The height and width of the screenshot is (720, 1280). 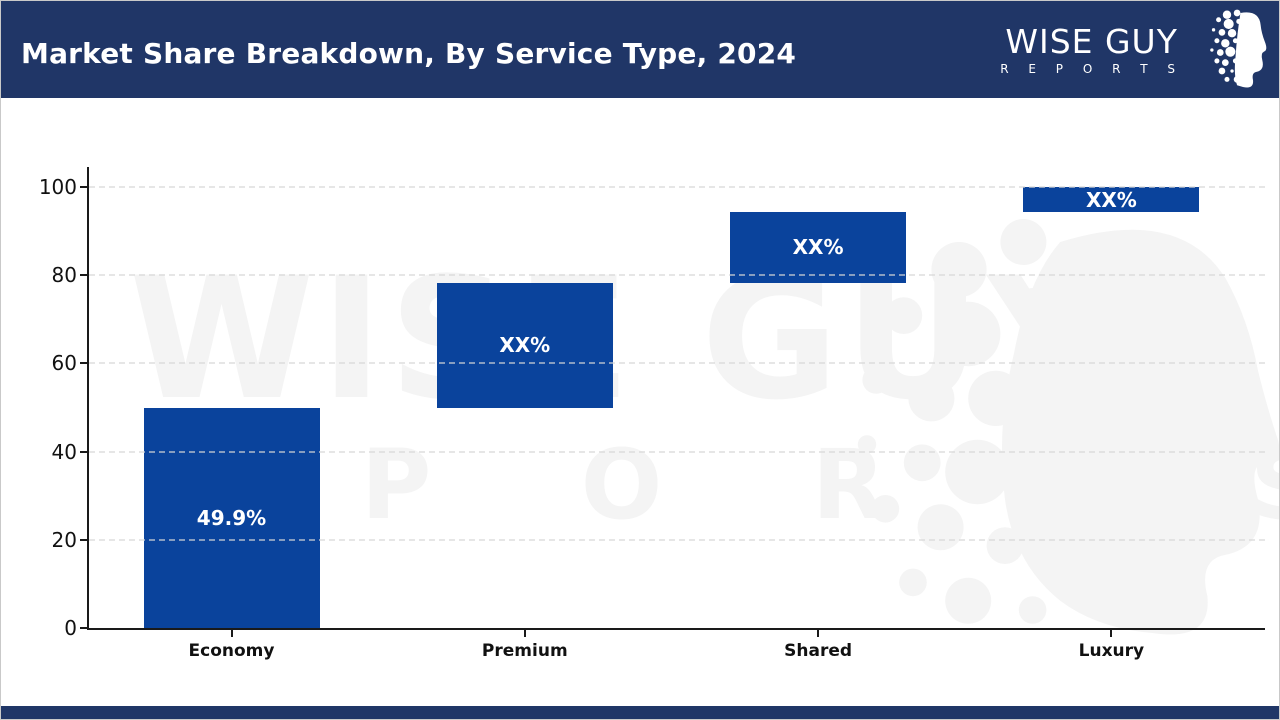 I want to click on x-tick-mark-economy, so click(x=231, y=633).